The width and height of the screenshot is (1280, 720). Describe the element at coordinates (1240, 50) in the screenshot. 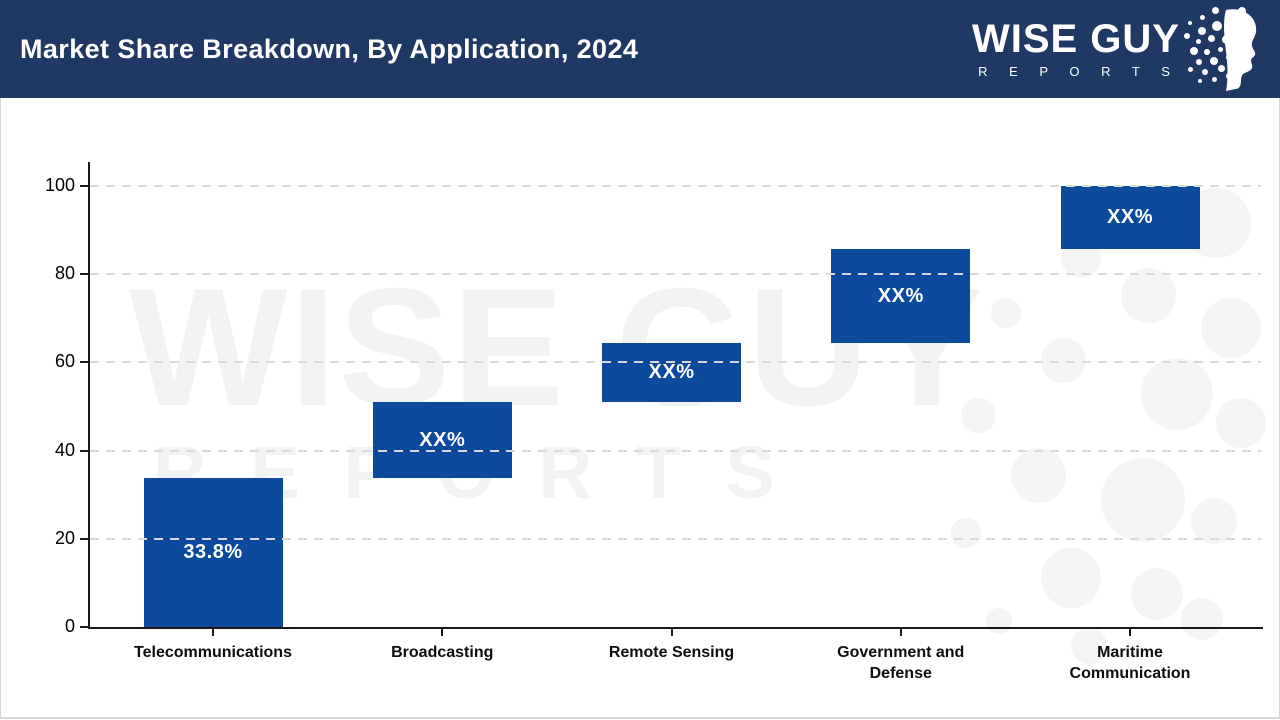

I see `face-profile-icon` at that location.